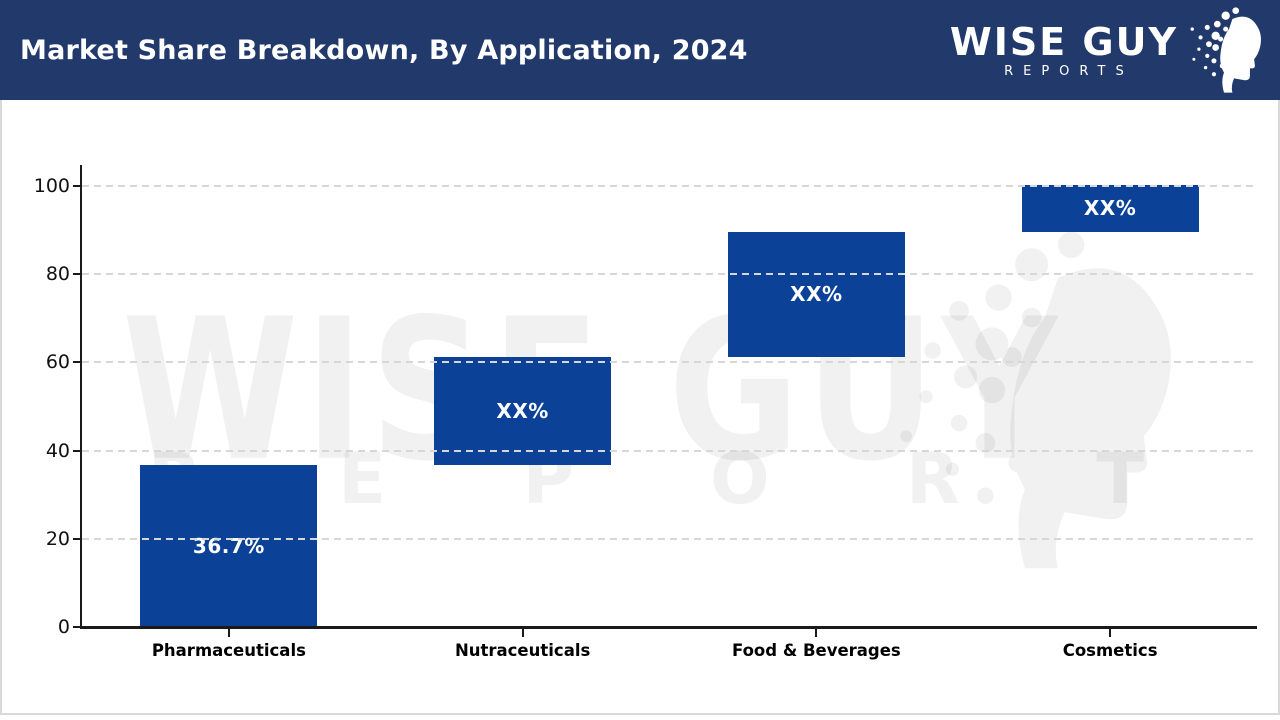 The width and height of the screenshot is (1280, 720). I want to click on y-axis-tick-label: 20, so click(57, 538).